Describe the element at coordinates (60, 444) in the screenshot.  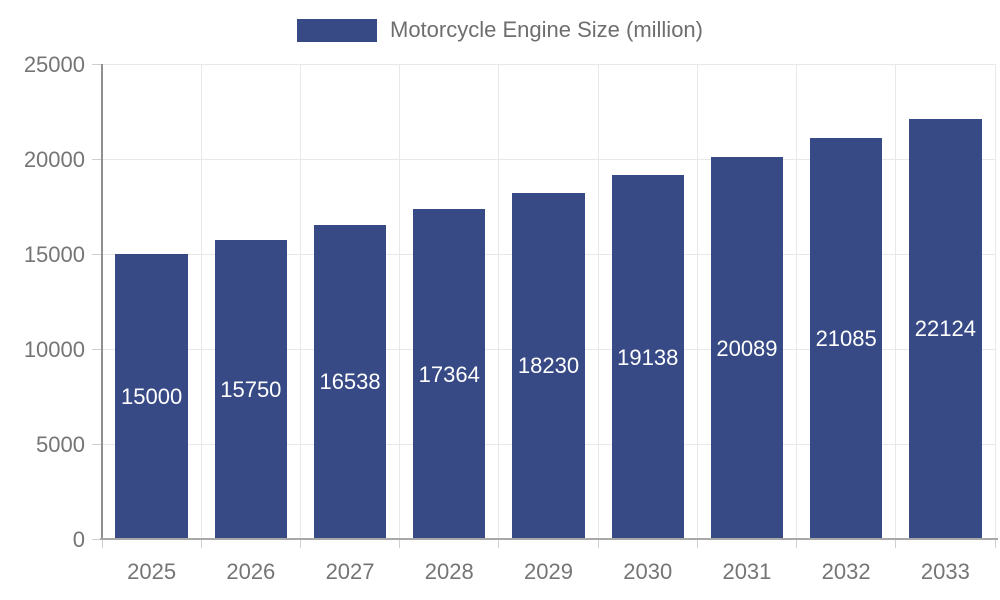
I see `y-axis-tick-label: 5000` at that location.